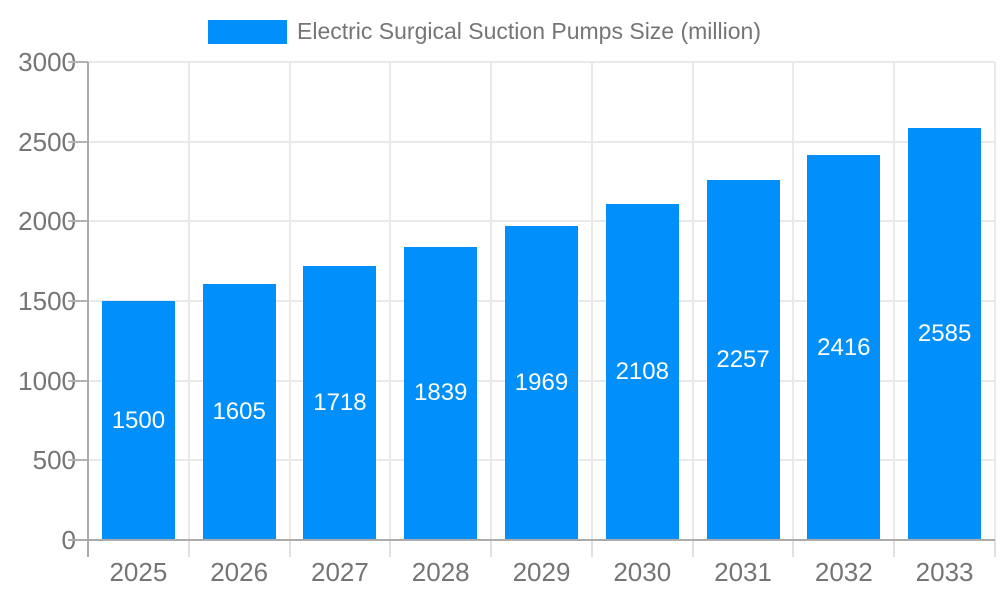  I want to click on bar-2033, so click(945, 334).